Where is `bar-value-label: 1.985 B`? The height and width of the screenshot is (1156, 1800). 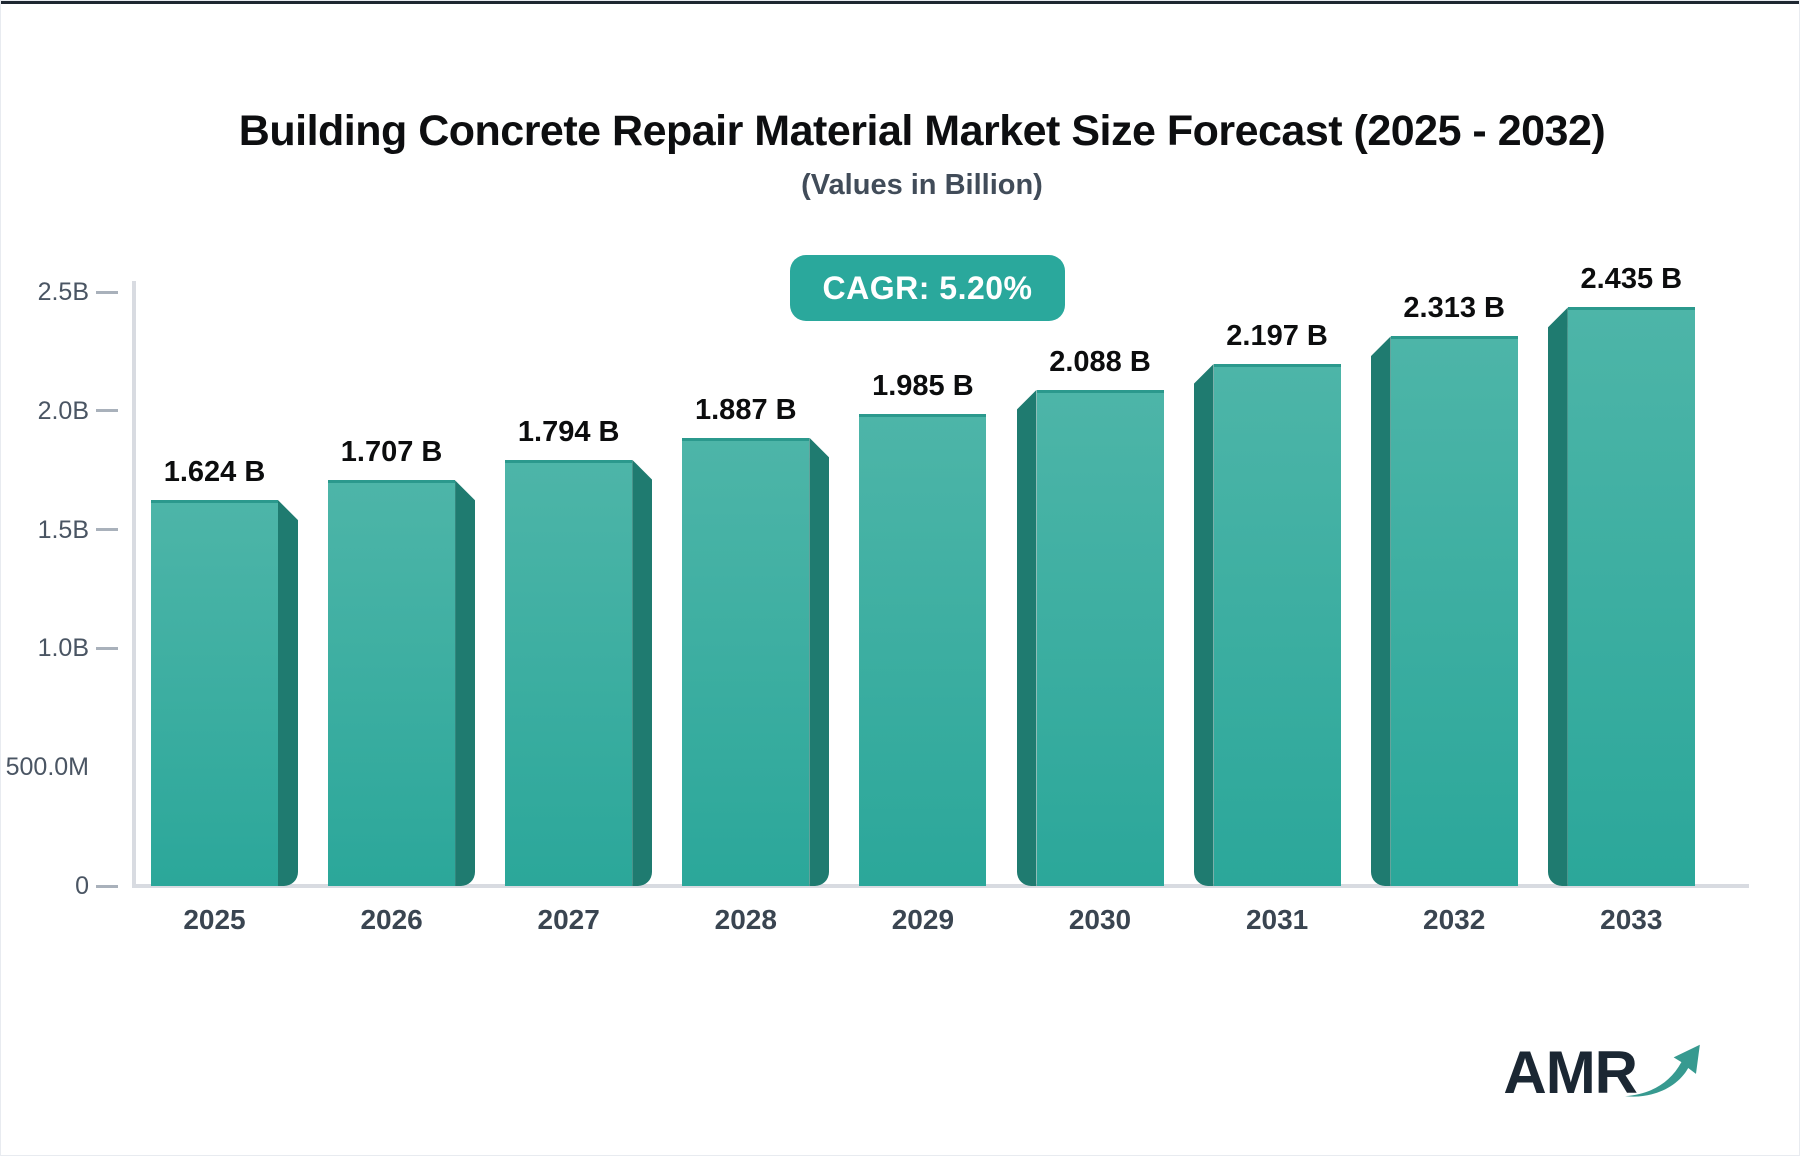
bar-value-label: 1.985 B is located at coordinates (923, 386).